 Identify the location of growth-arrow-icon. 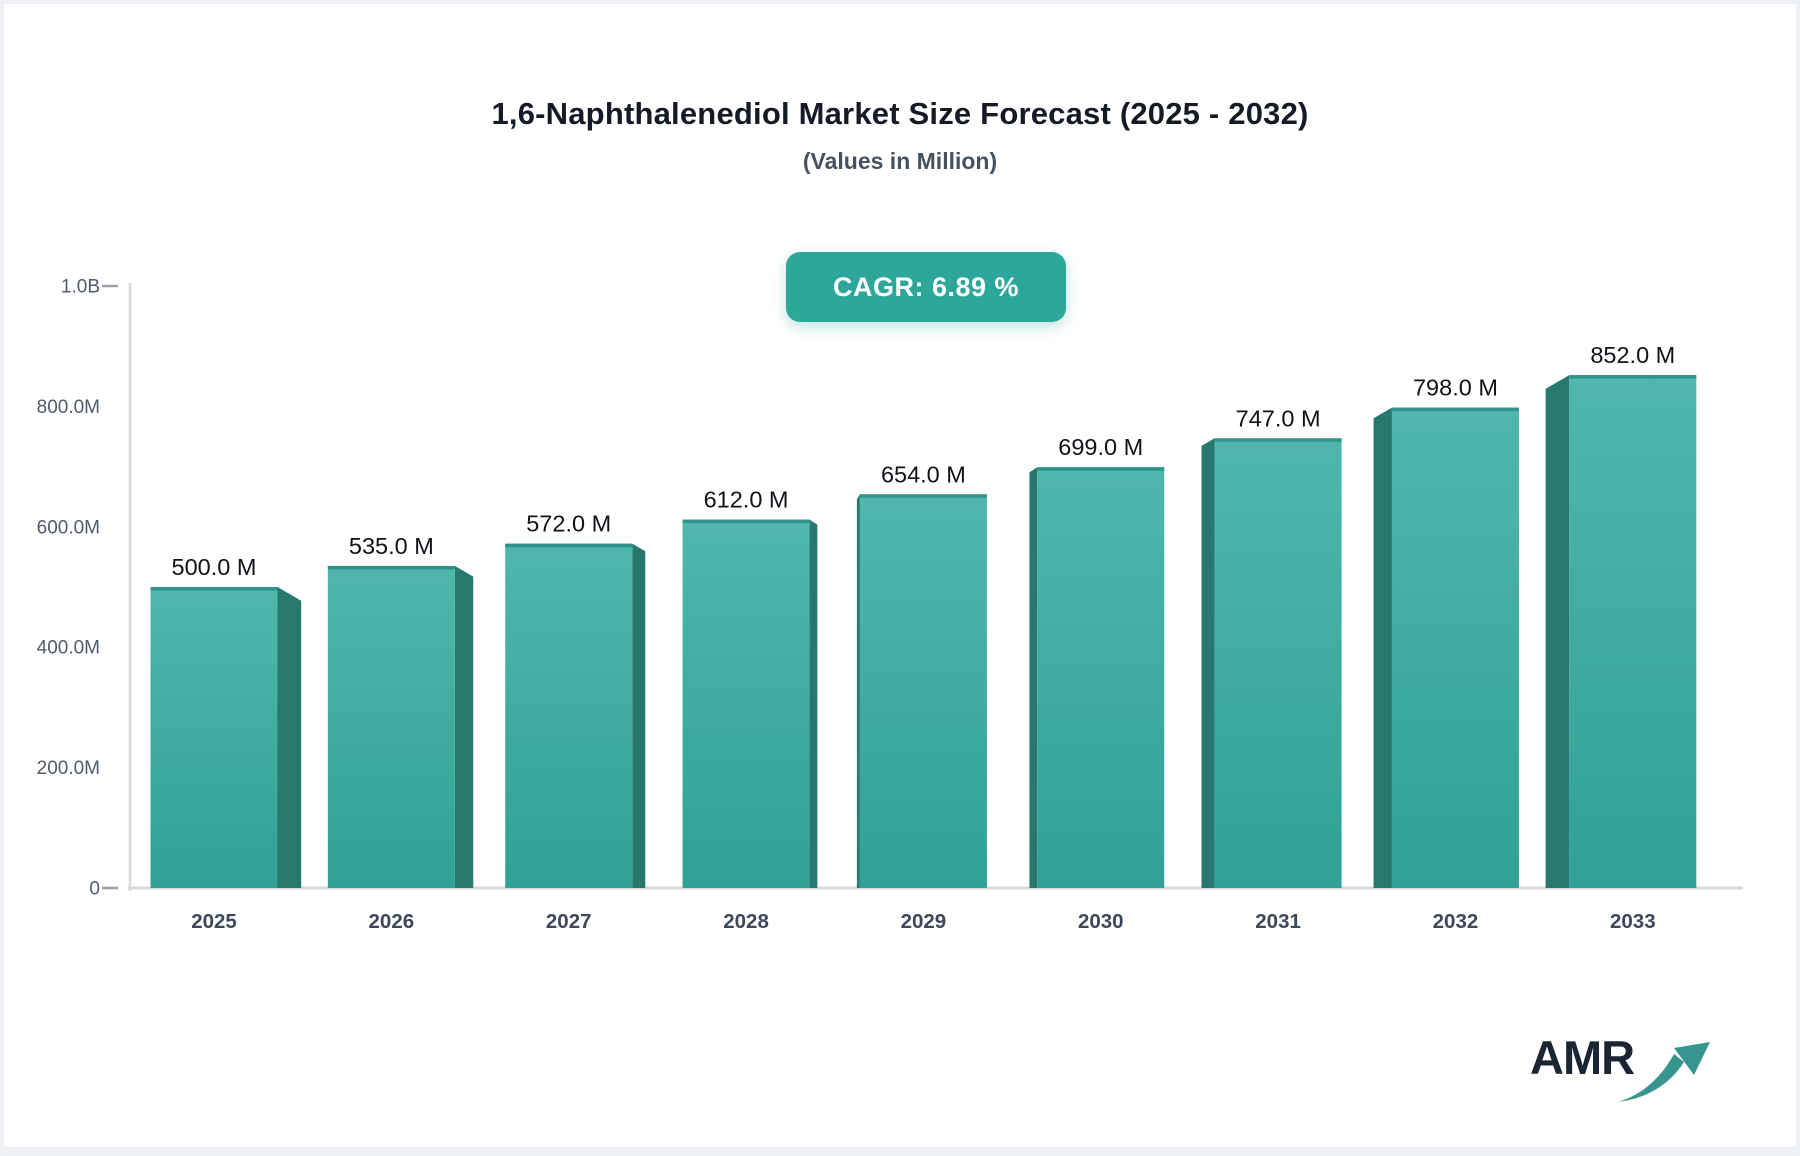
(1664, 1072).